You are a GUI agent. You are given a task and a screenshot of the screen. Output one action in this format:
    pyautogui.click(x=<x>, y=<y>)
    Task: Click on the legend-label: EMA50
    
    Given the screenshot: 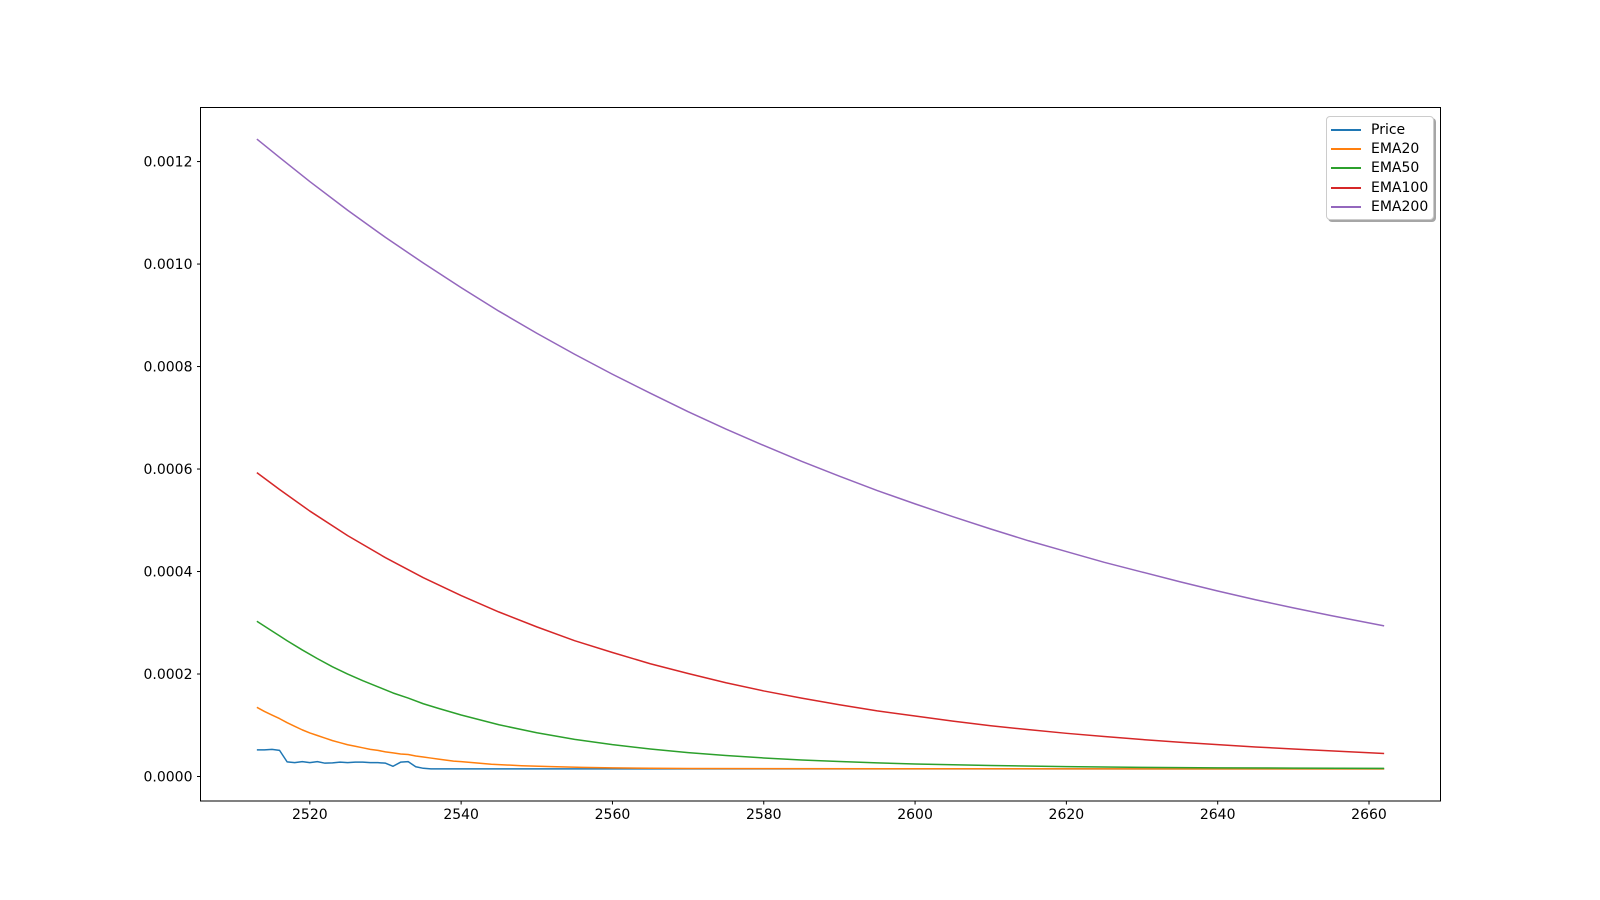 What is the action you would take?
    pyautogui.click(x=1395, y=168)
    